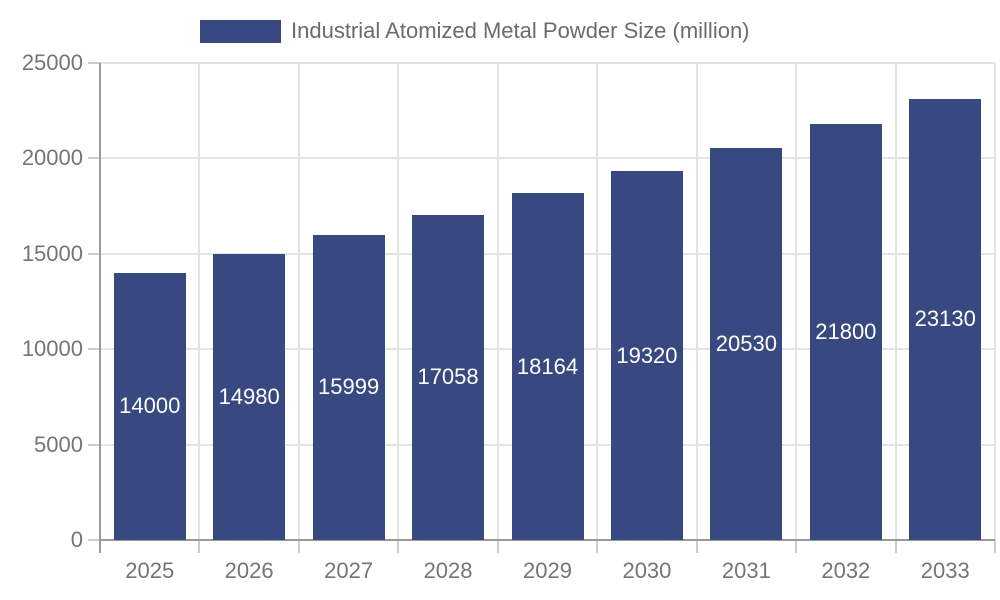 The width and height of the screenshot is (1000, 600). I want to click on bar-2028, so click(448, 377).